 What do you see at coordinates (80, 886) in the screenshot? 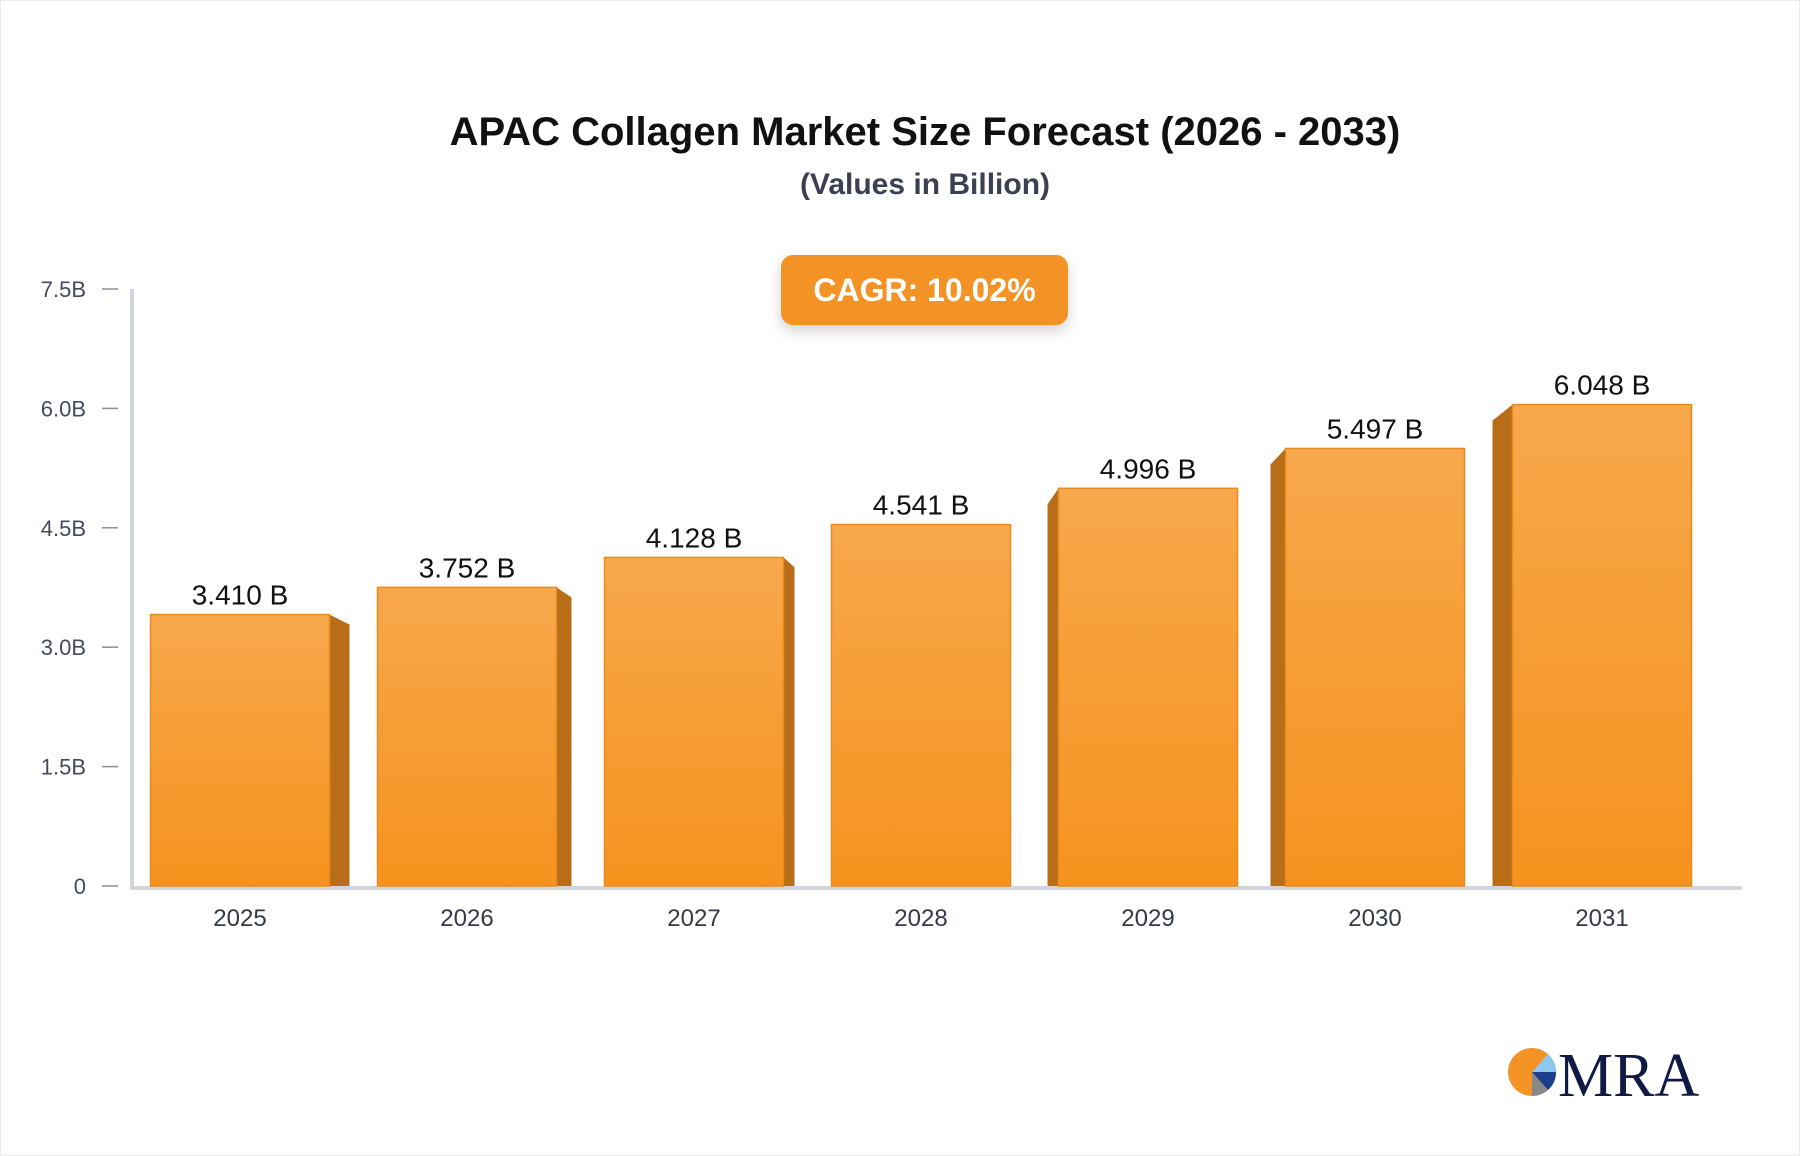
I see `y-tick-label: 0` at bounding box center [80, 886].